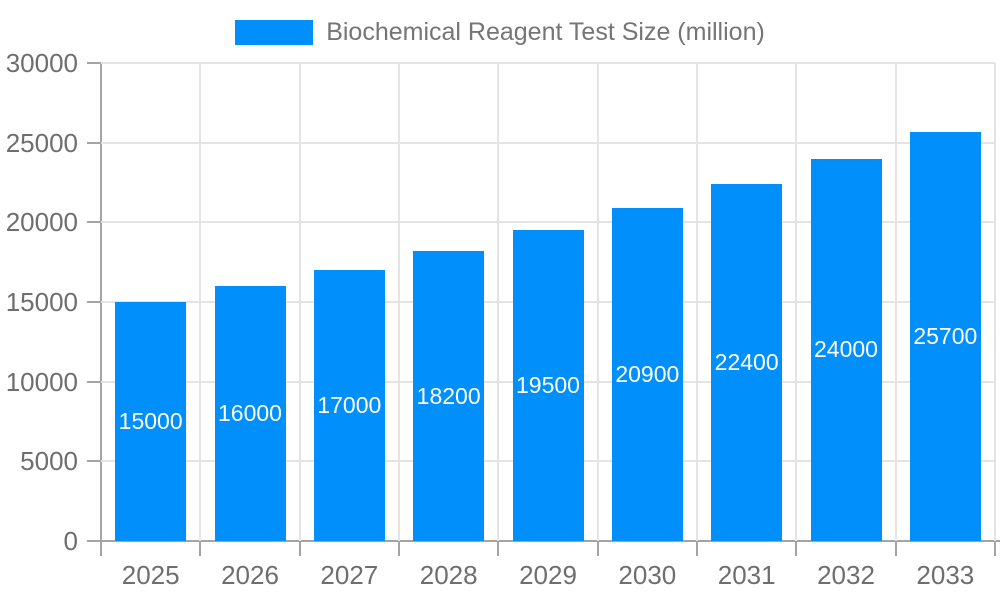 The image size is (1000, 600). I want to click on x-tick-label: 2028, so click(448, 575).